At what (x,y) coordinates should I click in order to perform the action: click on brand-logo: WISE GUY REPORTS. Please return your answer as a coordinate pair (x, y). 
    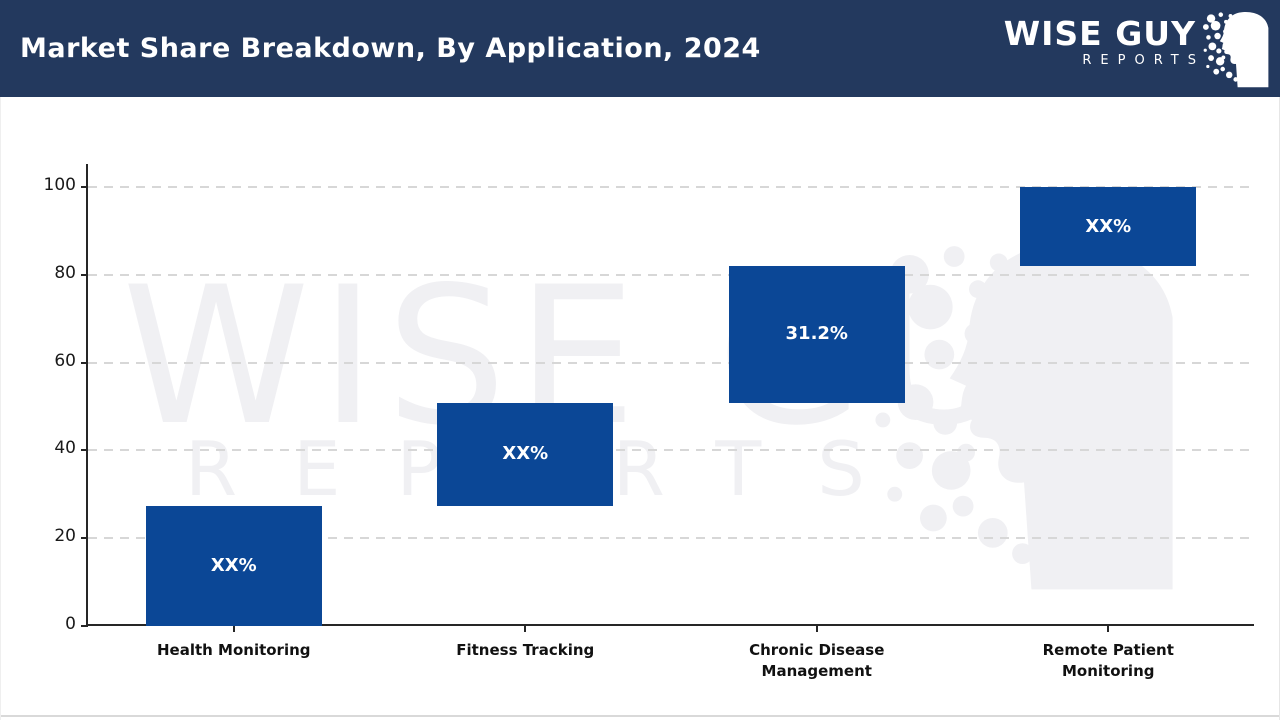
    Looking at the image, I should click on (1136, 48).